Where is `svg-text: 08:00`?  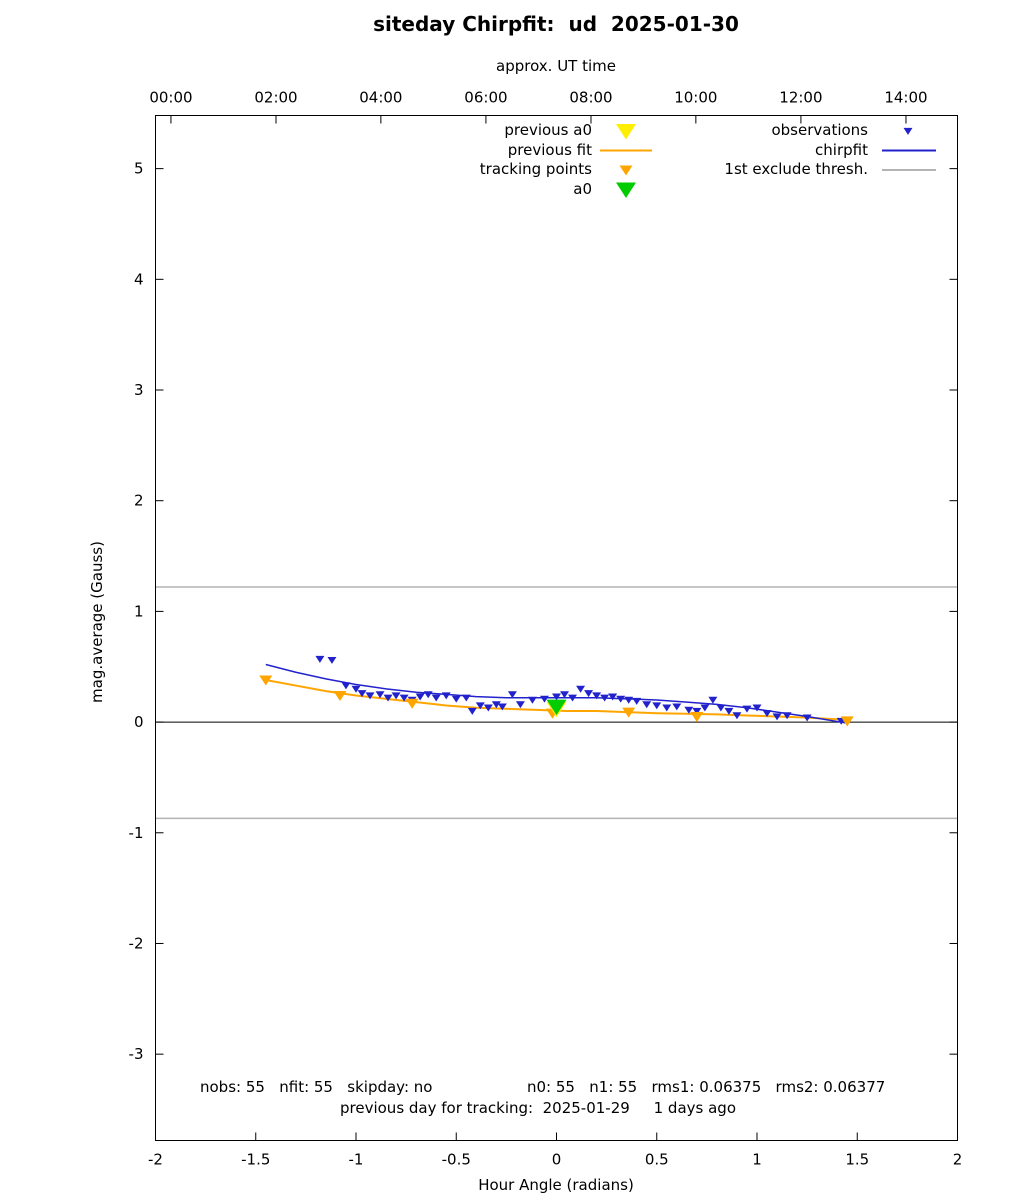
svg-text: 08:00 is located at coordinates (590, 98).